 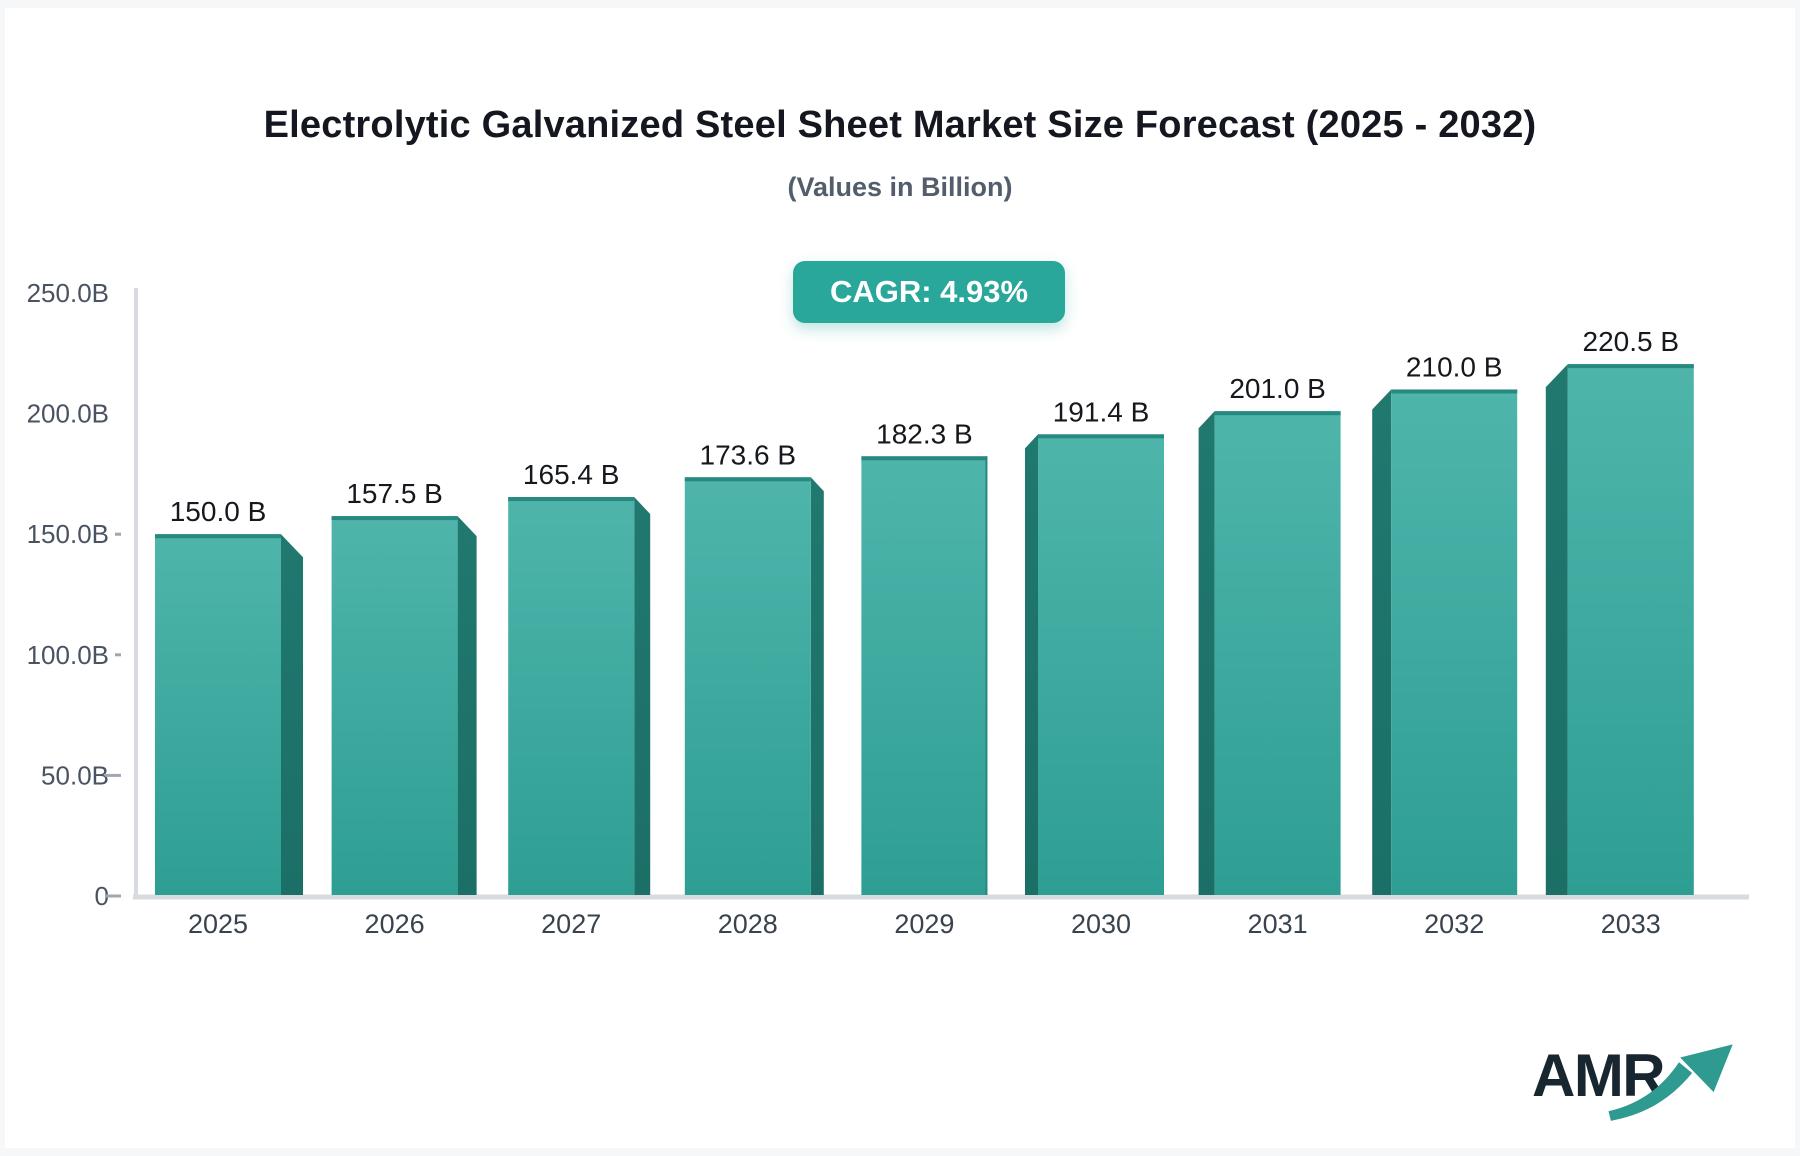 I want to click on bar-right-edge, so click(x=986, y=675).